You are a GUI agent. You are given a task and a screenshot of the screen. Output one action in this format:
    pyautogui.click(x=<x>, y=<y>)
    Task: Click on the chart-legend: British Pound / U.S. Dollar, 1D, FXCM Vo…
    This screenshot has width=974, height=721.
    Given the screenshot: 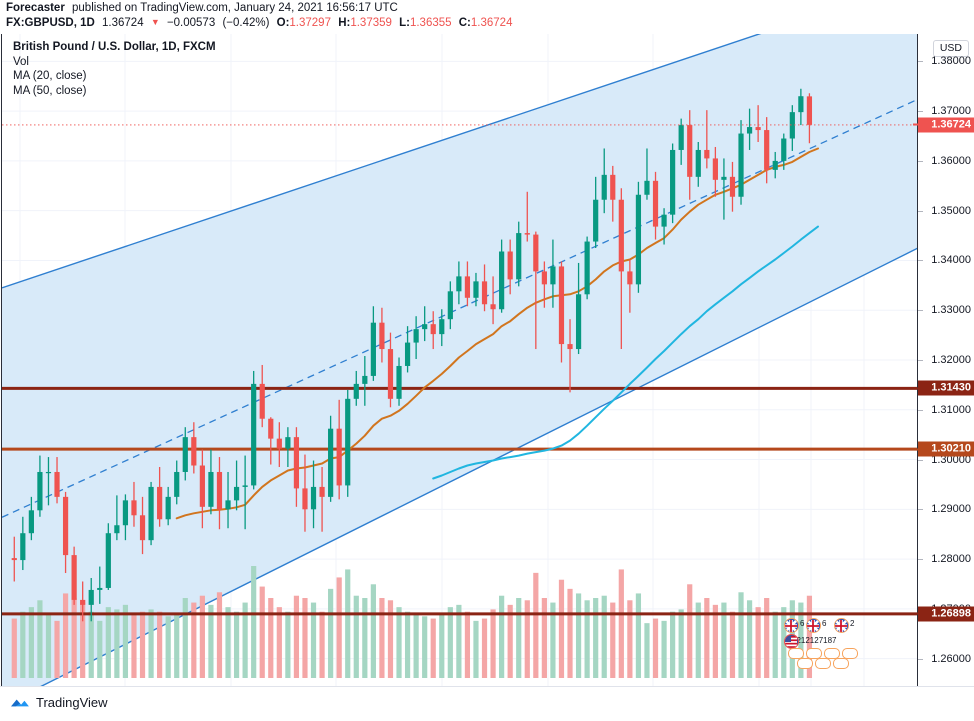 What is the action you would take?
    pyautogui.click(x=114, y=69)
    